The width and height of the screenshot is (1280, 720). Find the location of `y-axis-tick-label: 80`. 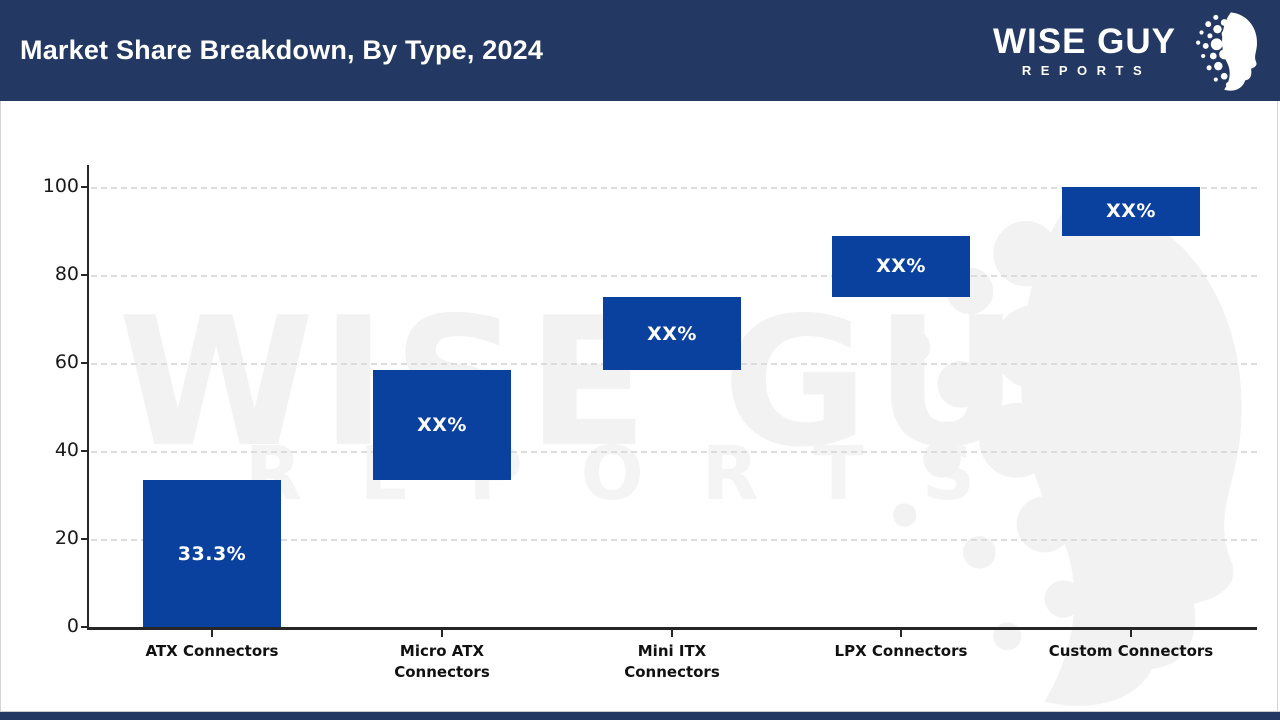

y-axis-tick-label: 80 is located at coordinates (66, 274).